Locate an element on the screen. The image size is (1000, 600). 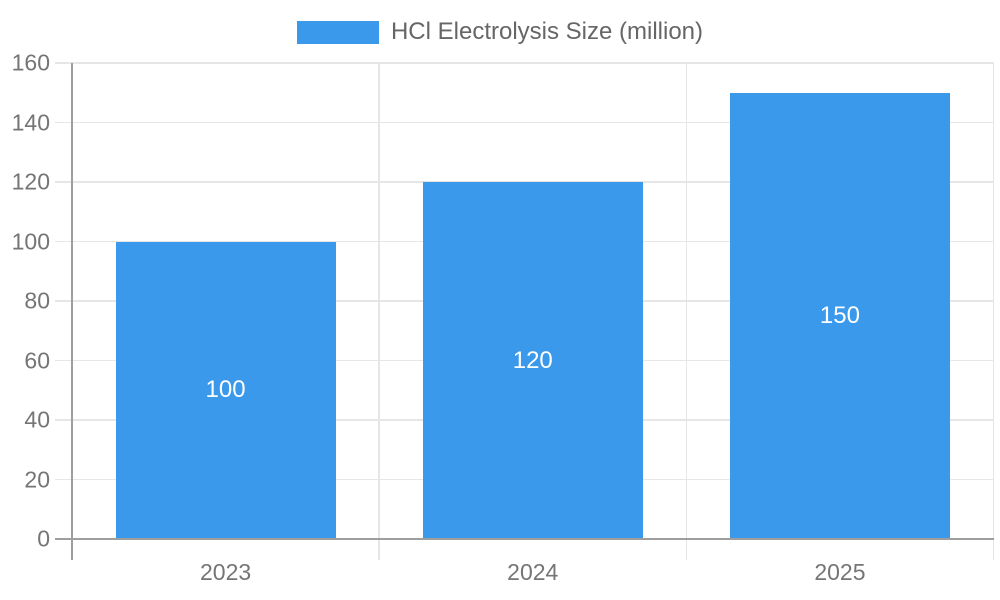
y-tick-label: 80 is located at coordinates (37, 300).